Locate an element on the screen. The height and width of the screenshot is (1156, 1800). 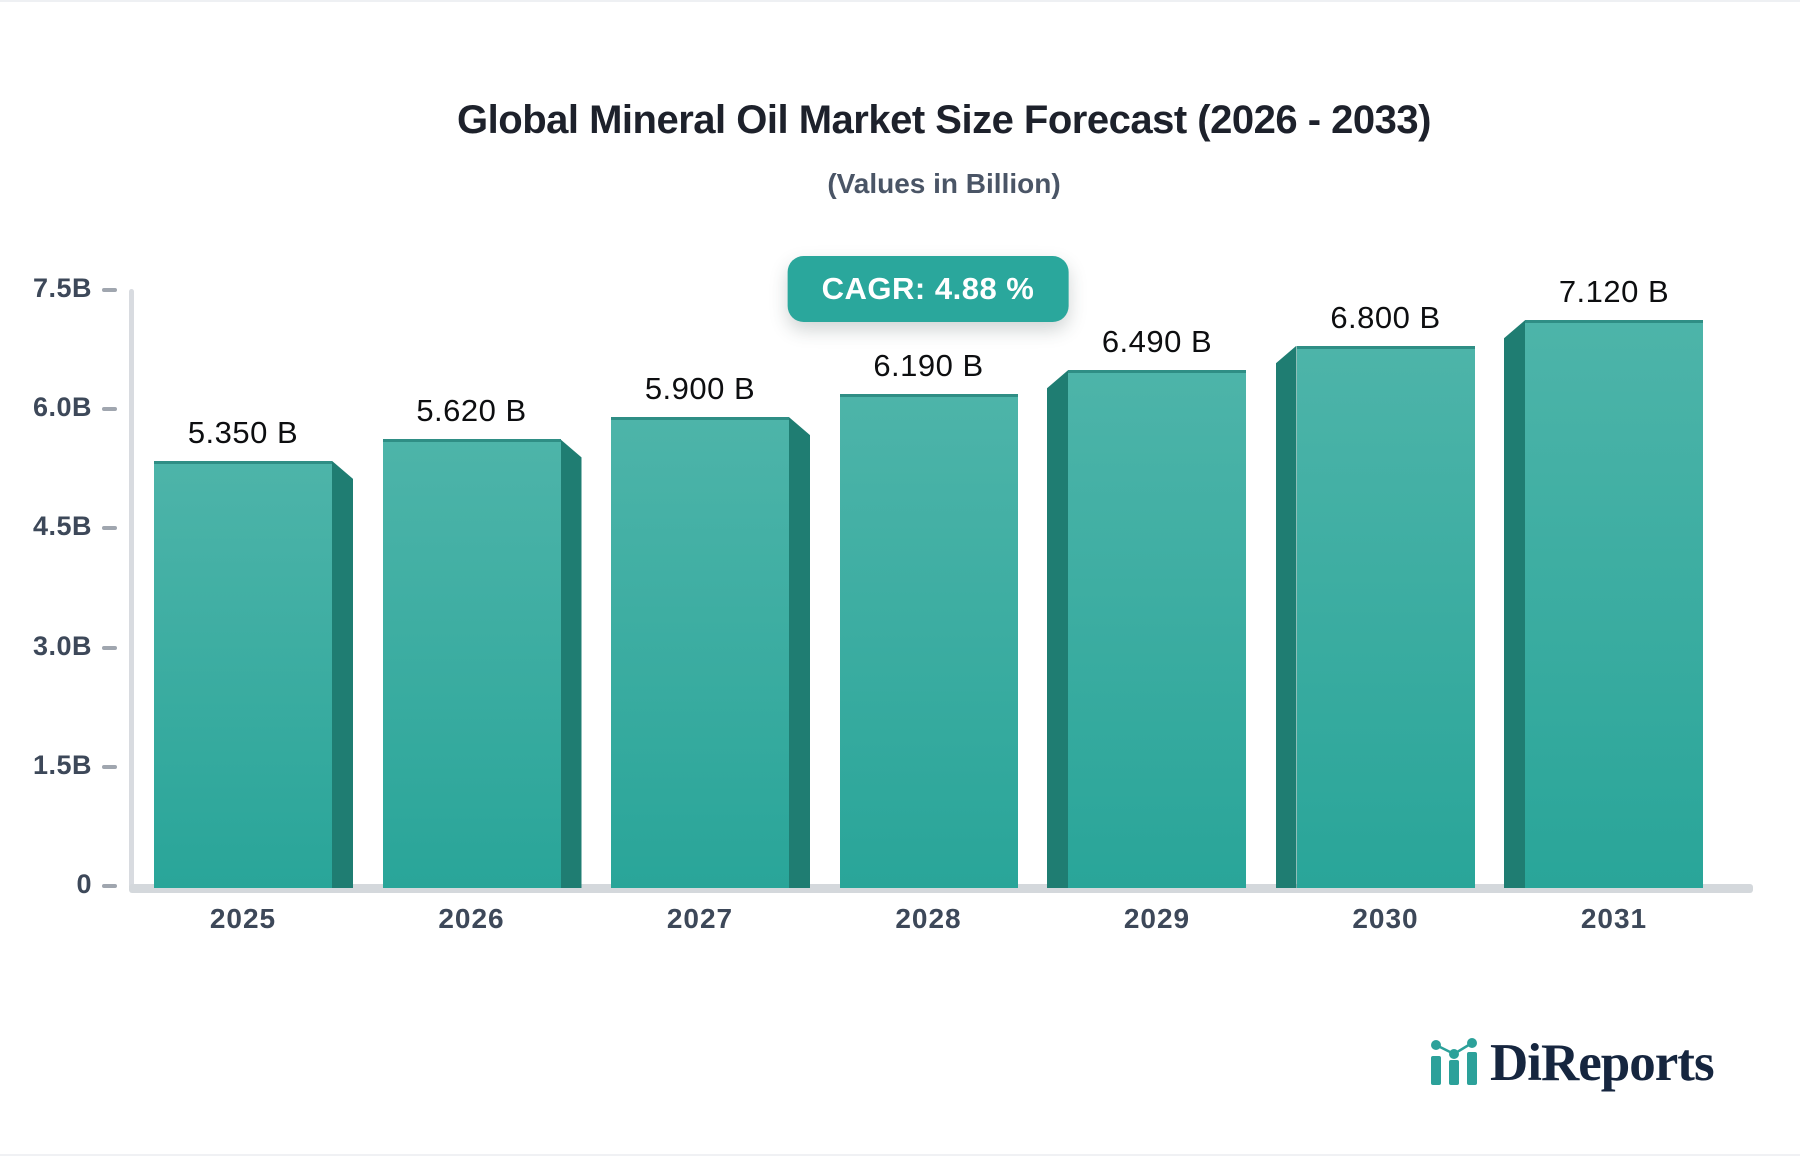
y-tick-label: 4.5B is located at coordinates (62, 526).